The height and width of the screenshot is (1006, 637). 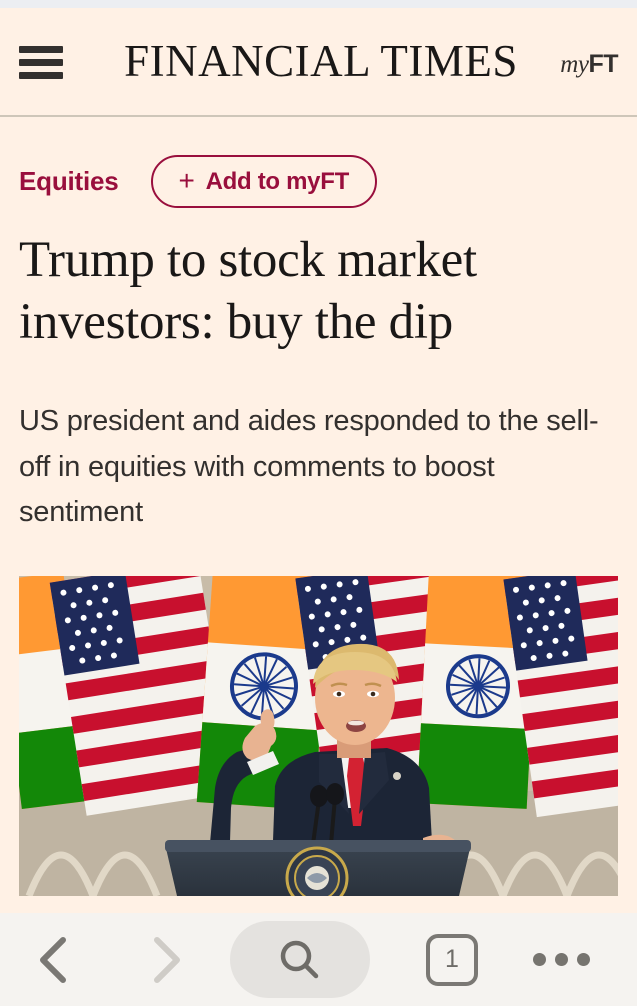 I want to click on myft-prefix: my, so click(x=574, y=64).